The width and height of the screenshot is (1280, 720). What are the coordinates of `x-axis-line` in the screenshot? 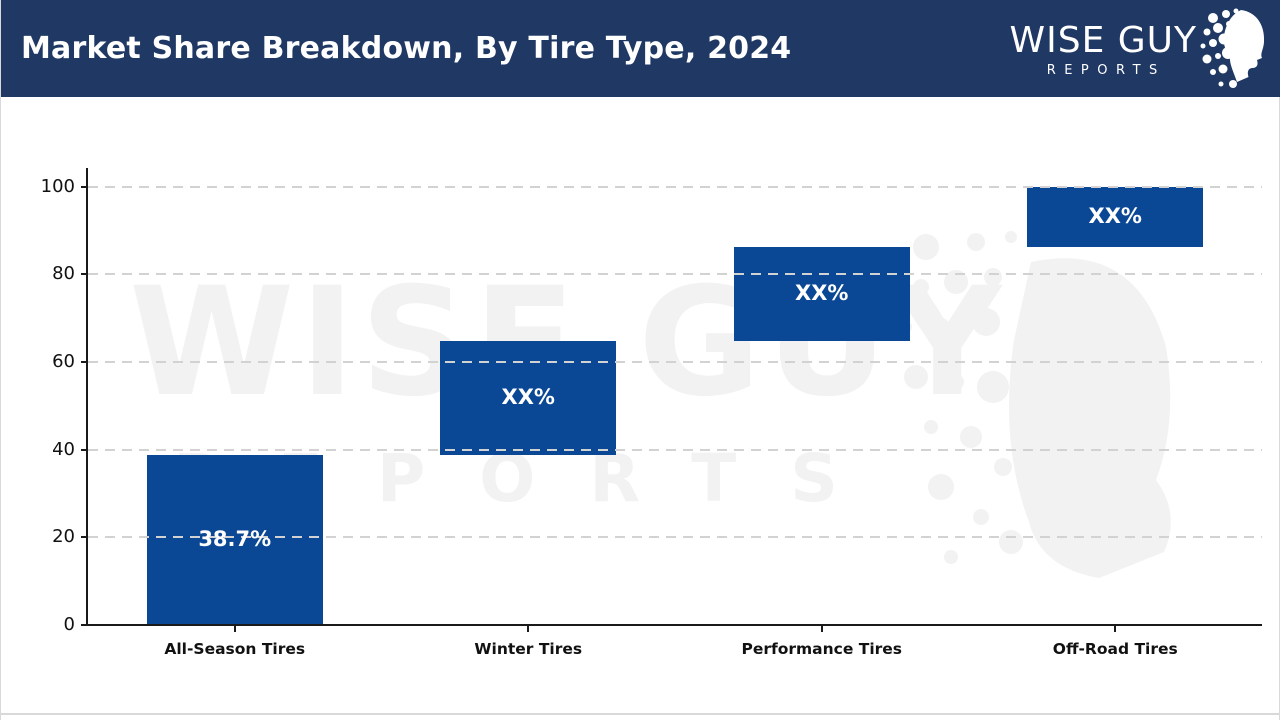 It's located at (674, 625).